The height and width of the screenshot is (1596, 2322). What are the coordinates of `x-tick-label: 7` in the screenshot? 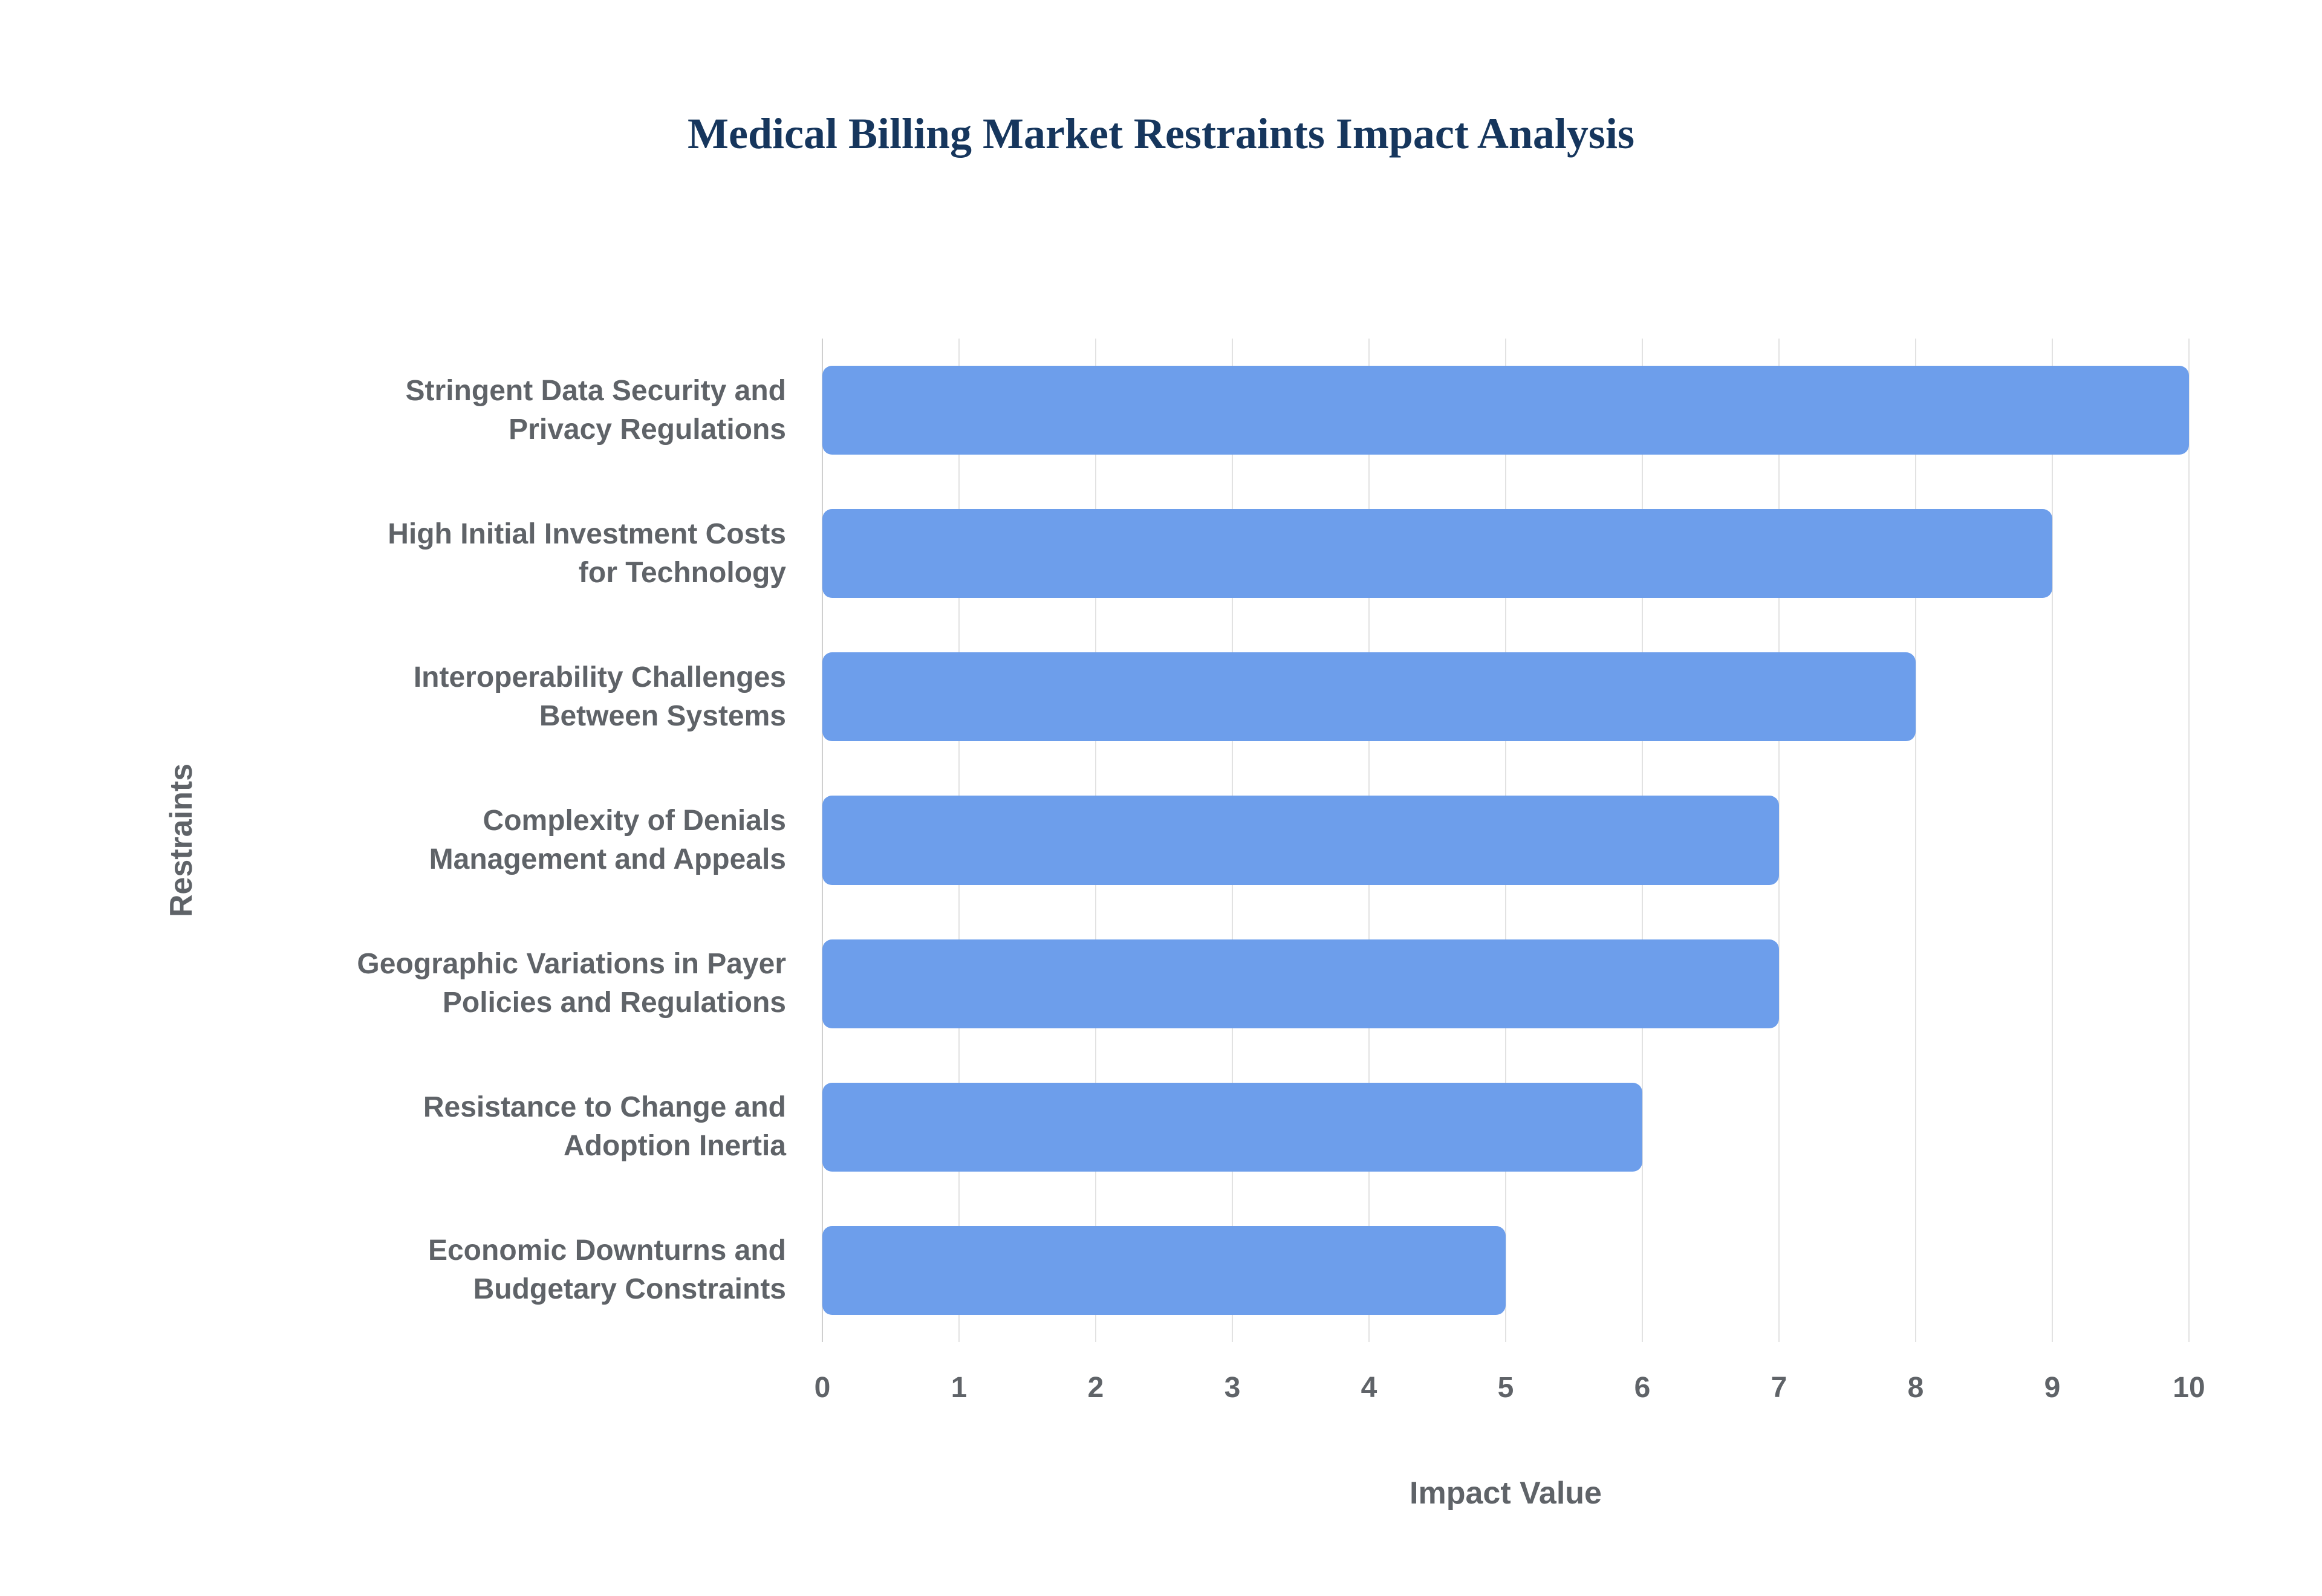 It's located at (1779, 1388).